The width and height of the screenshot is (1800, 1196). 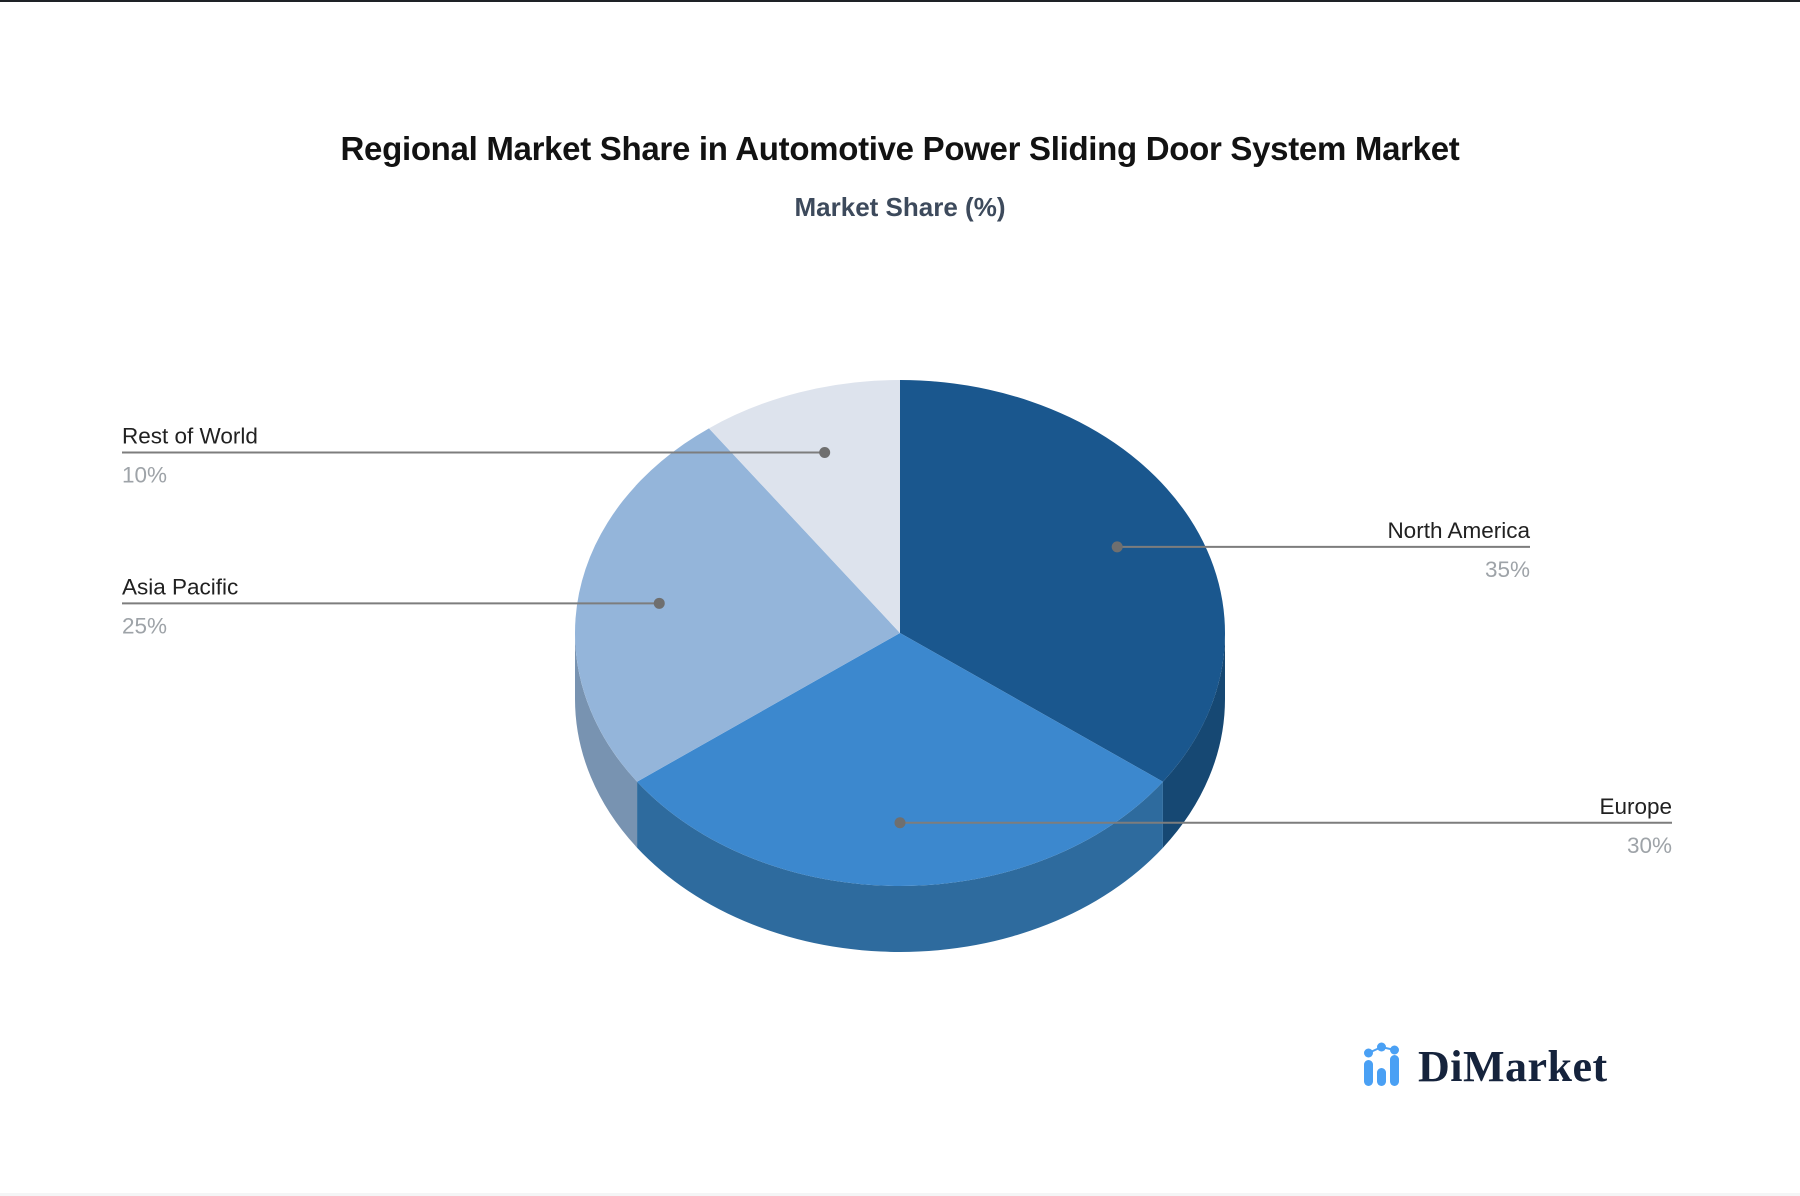 What do you see at coordinates (1507, 569) in the screenshot?
I see `slice-value-north-america: 35%` at bounding box center [1507, 569].